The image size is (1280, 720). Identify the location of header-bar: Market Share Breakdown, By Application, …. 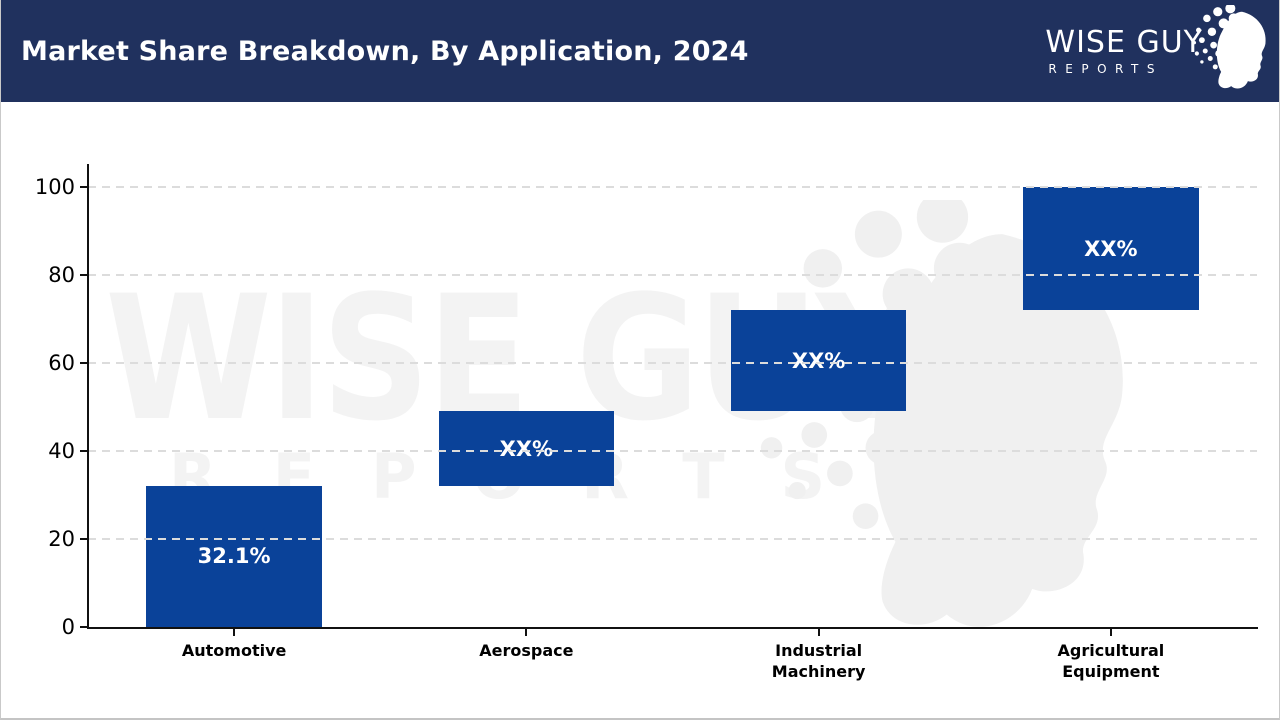
(640, 51).